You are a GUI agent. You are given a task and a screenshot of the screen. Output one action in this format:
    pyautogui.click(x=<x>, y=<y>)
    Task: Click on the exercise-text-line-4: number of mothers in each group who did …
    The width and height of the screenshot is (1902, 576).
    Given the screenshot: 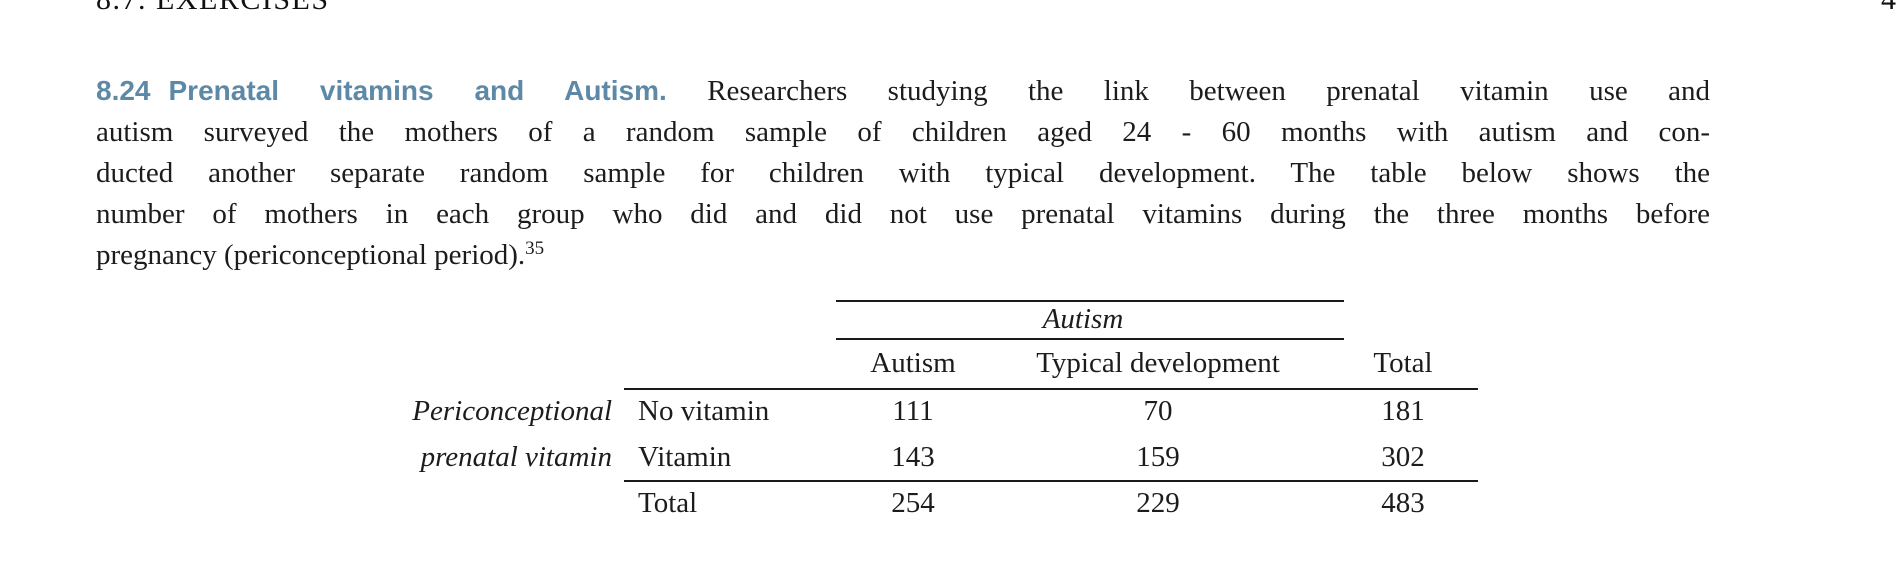 What is the action you would take?
    pyautogui.click(x=903, y=214)
    